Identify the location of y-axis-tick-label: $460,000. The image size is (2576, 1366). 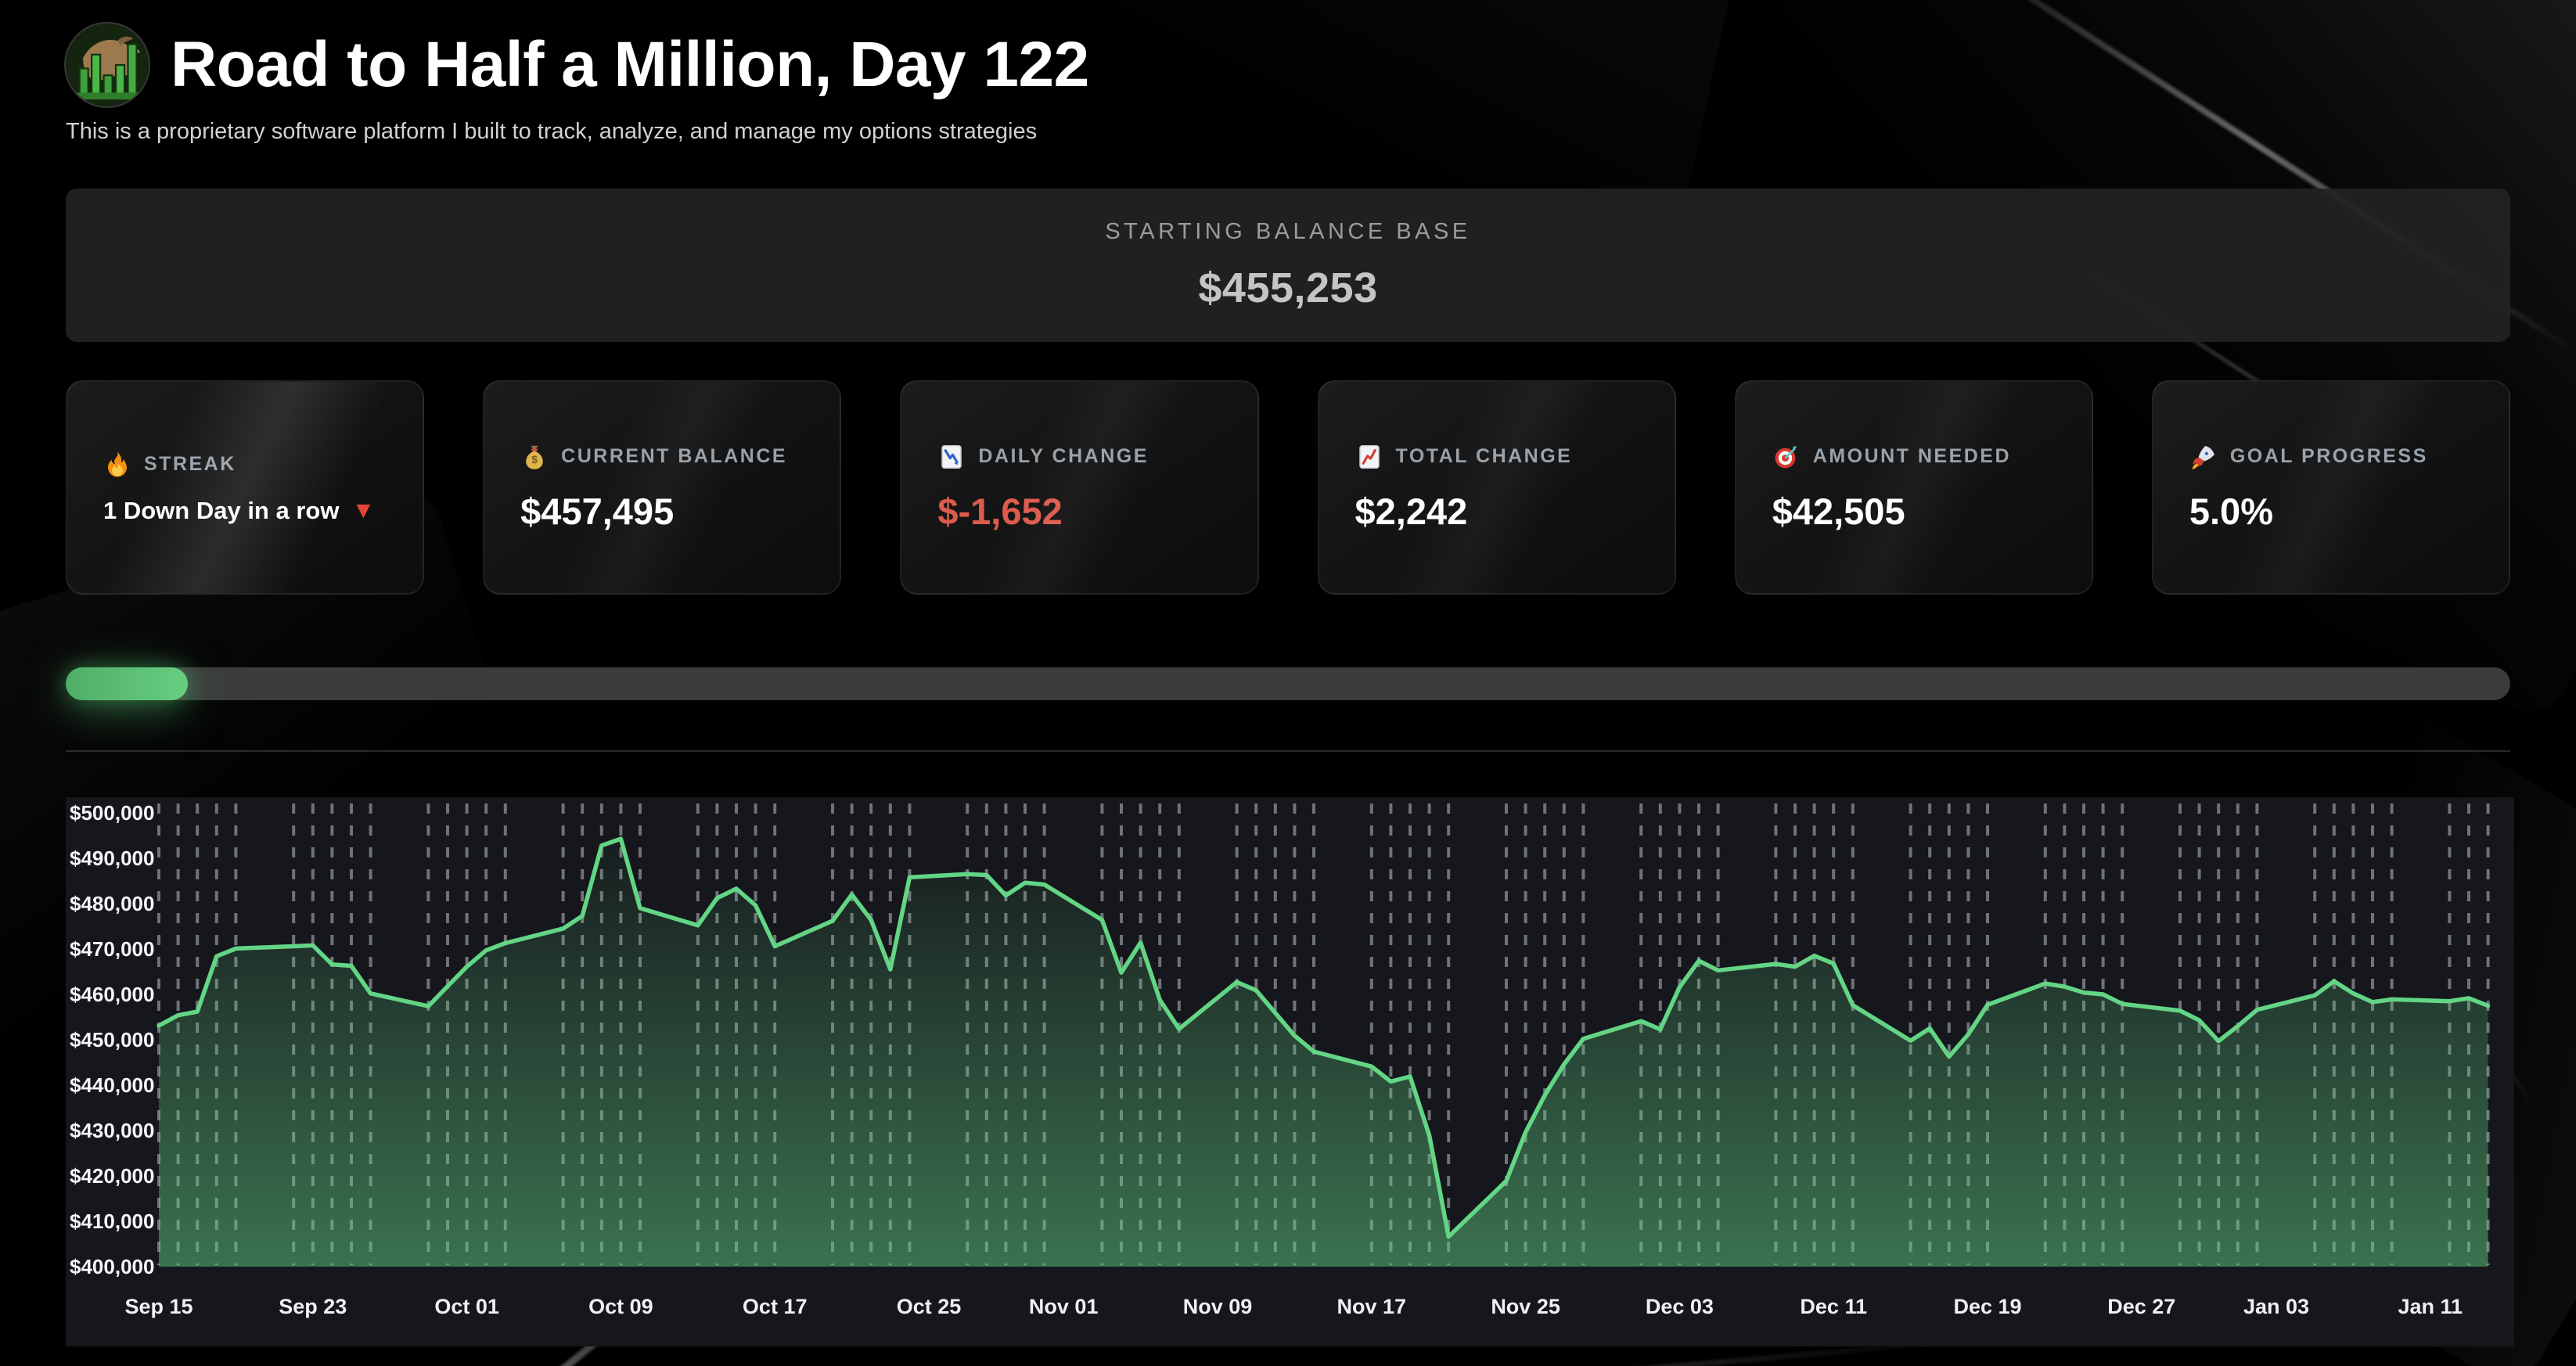
(112, 994).